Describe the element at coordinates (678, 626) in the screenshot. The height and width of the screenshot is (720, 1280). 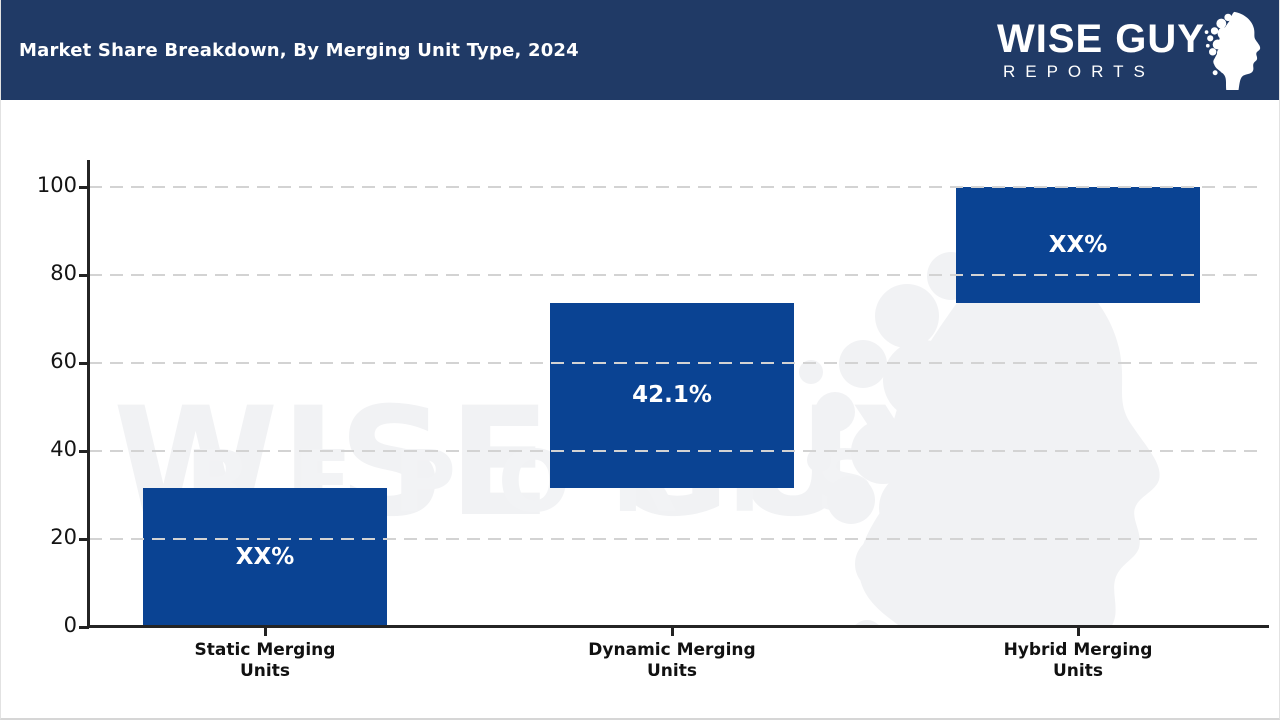
I see `x-axis-line` at that location.